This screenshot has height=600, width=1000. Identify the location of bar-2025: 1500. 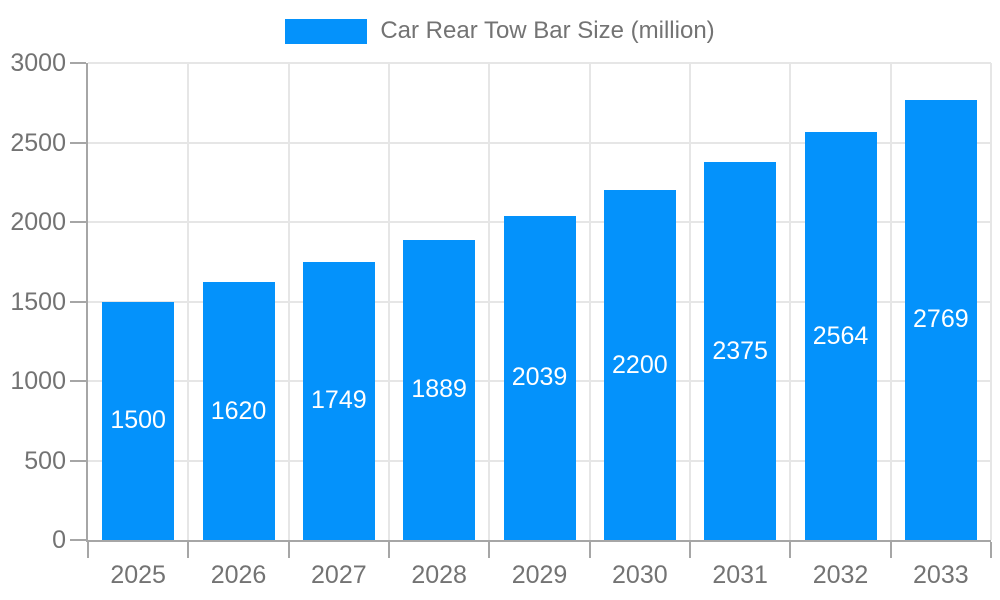
(138, 420).